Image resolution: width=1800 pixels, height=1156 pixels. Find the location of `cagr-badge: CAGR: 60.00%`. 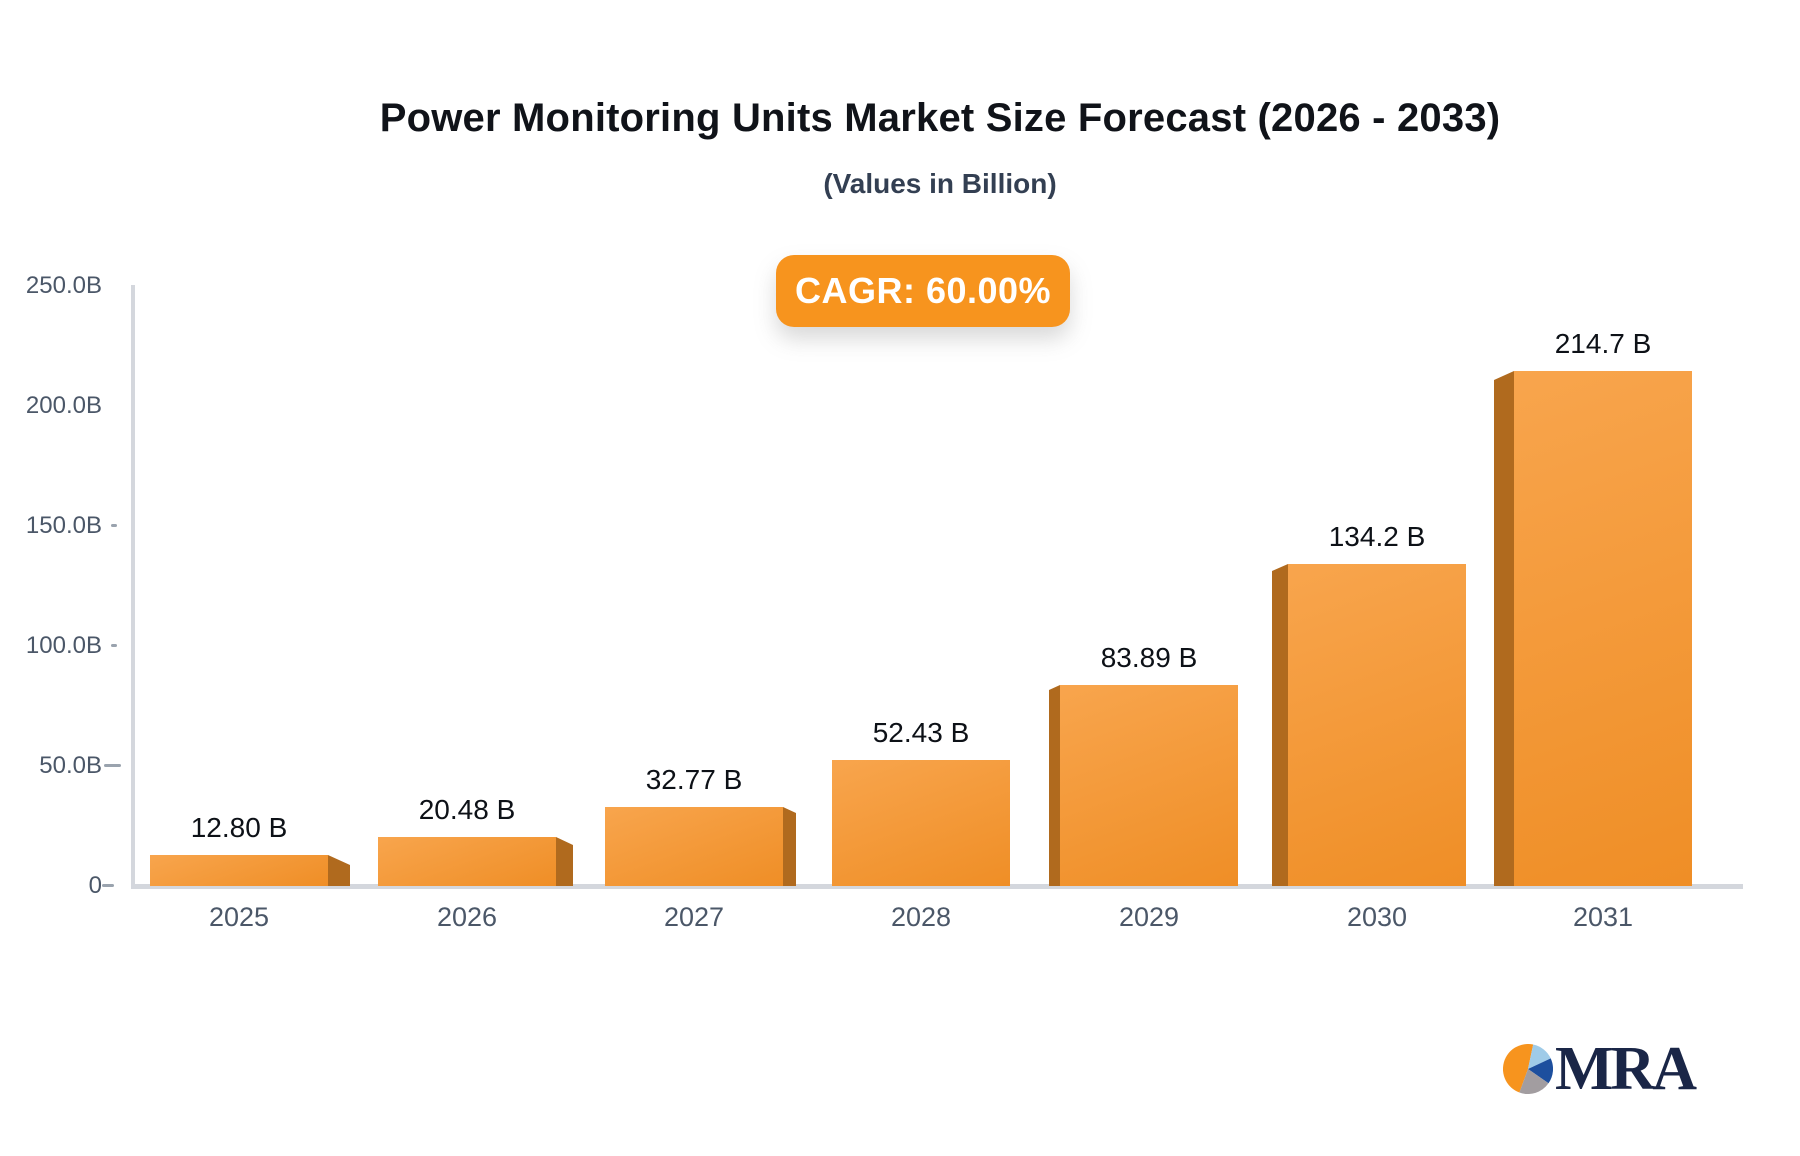

cagr-badge: CAGR: 60.00% is located at coordinates (923, 291).